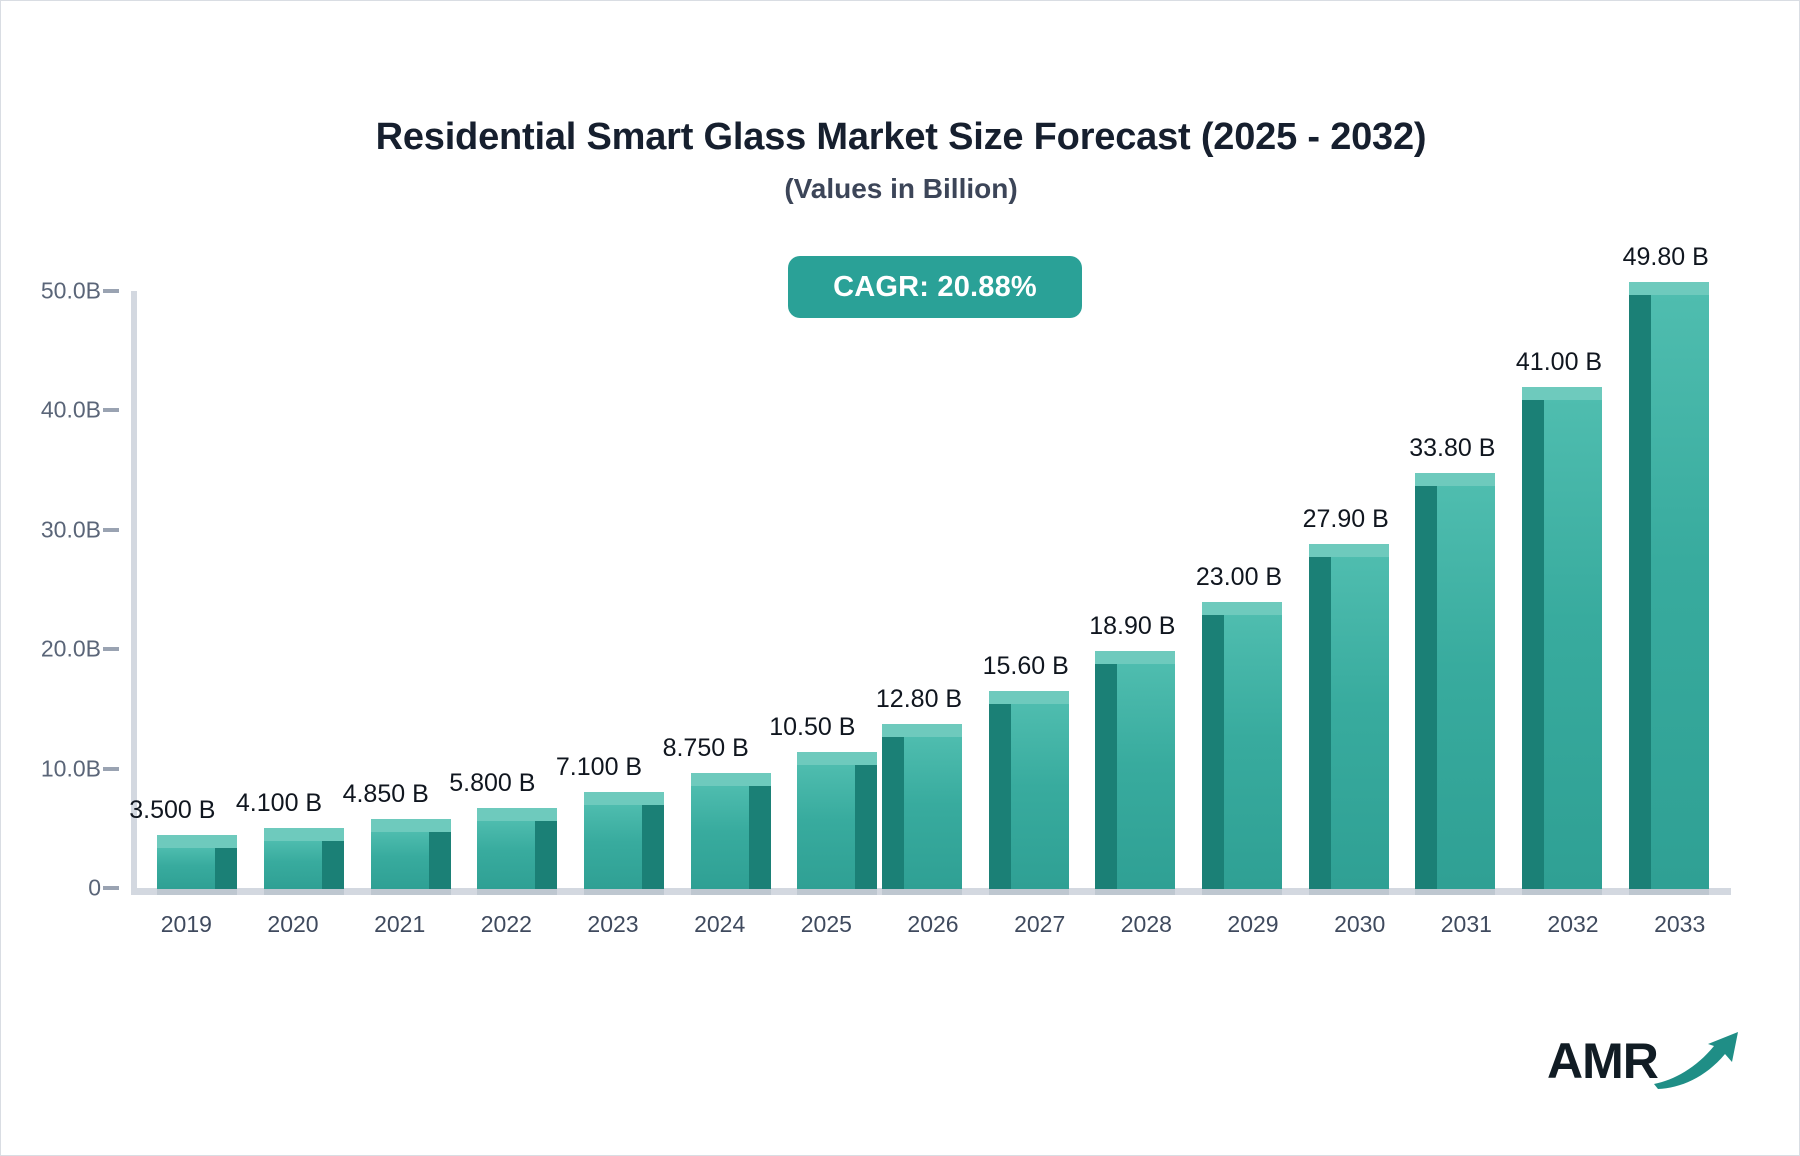 Image resolution: width=1800 pixels, height=1156 pixels. Describe the element at coordinates (812, 726) in the screenshot. I see `bar-value-label: 10.50 B` at that location.